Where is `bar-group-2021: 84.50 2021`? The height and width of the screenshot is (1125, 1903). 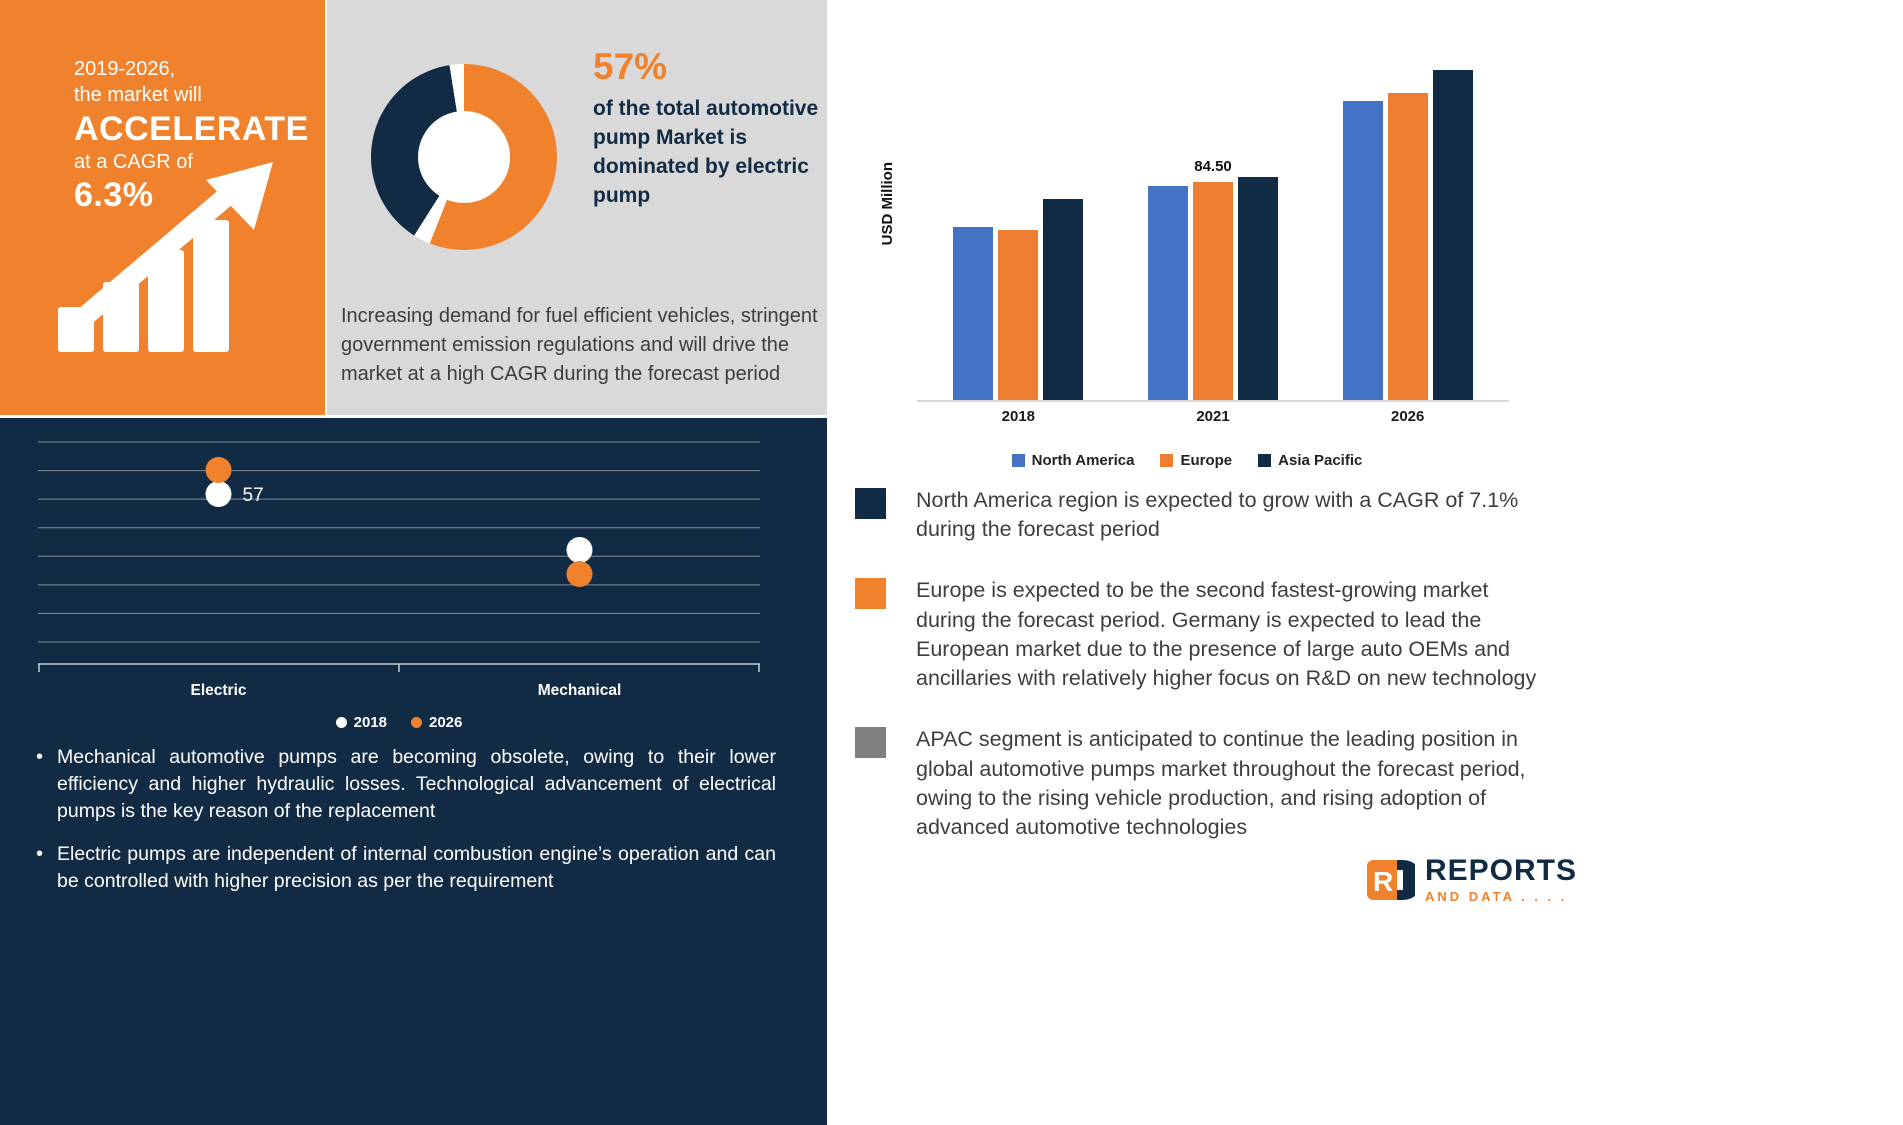 bar-group-2021: 84.50 2021 is located at coordinates (1213, 246).